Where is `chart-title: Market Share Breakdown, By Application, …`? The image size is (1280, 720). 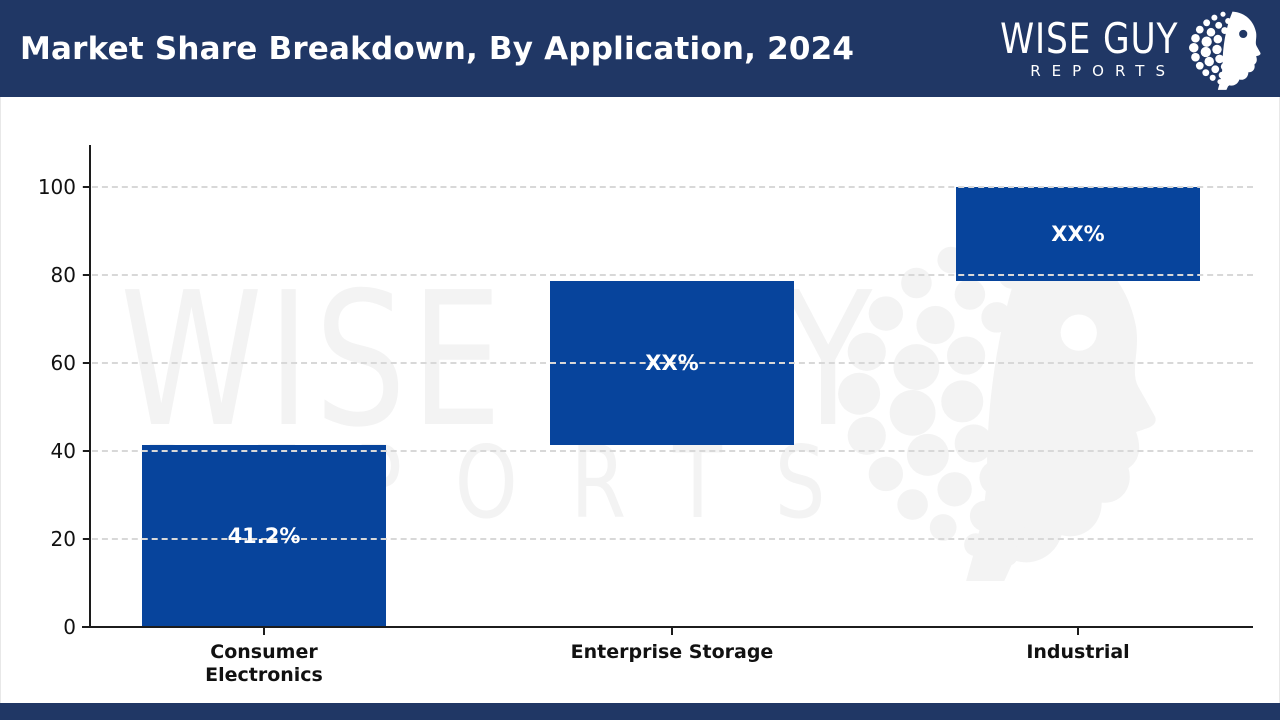 chart-title: Market Share Breakdown, By Application, … is located at coordinates (437, 48).